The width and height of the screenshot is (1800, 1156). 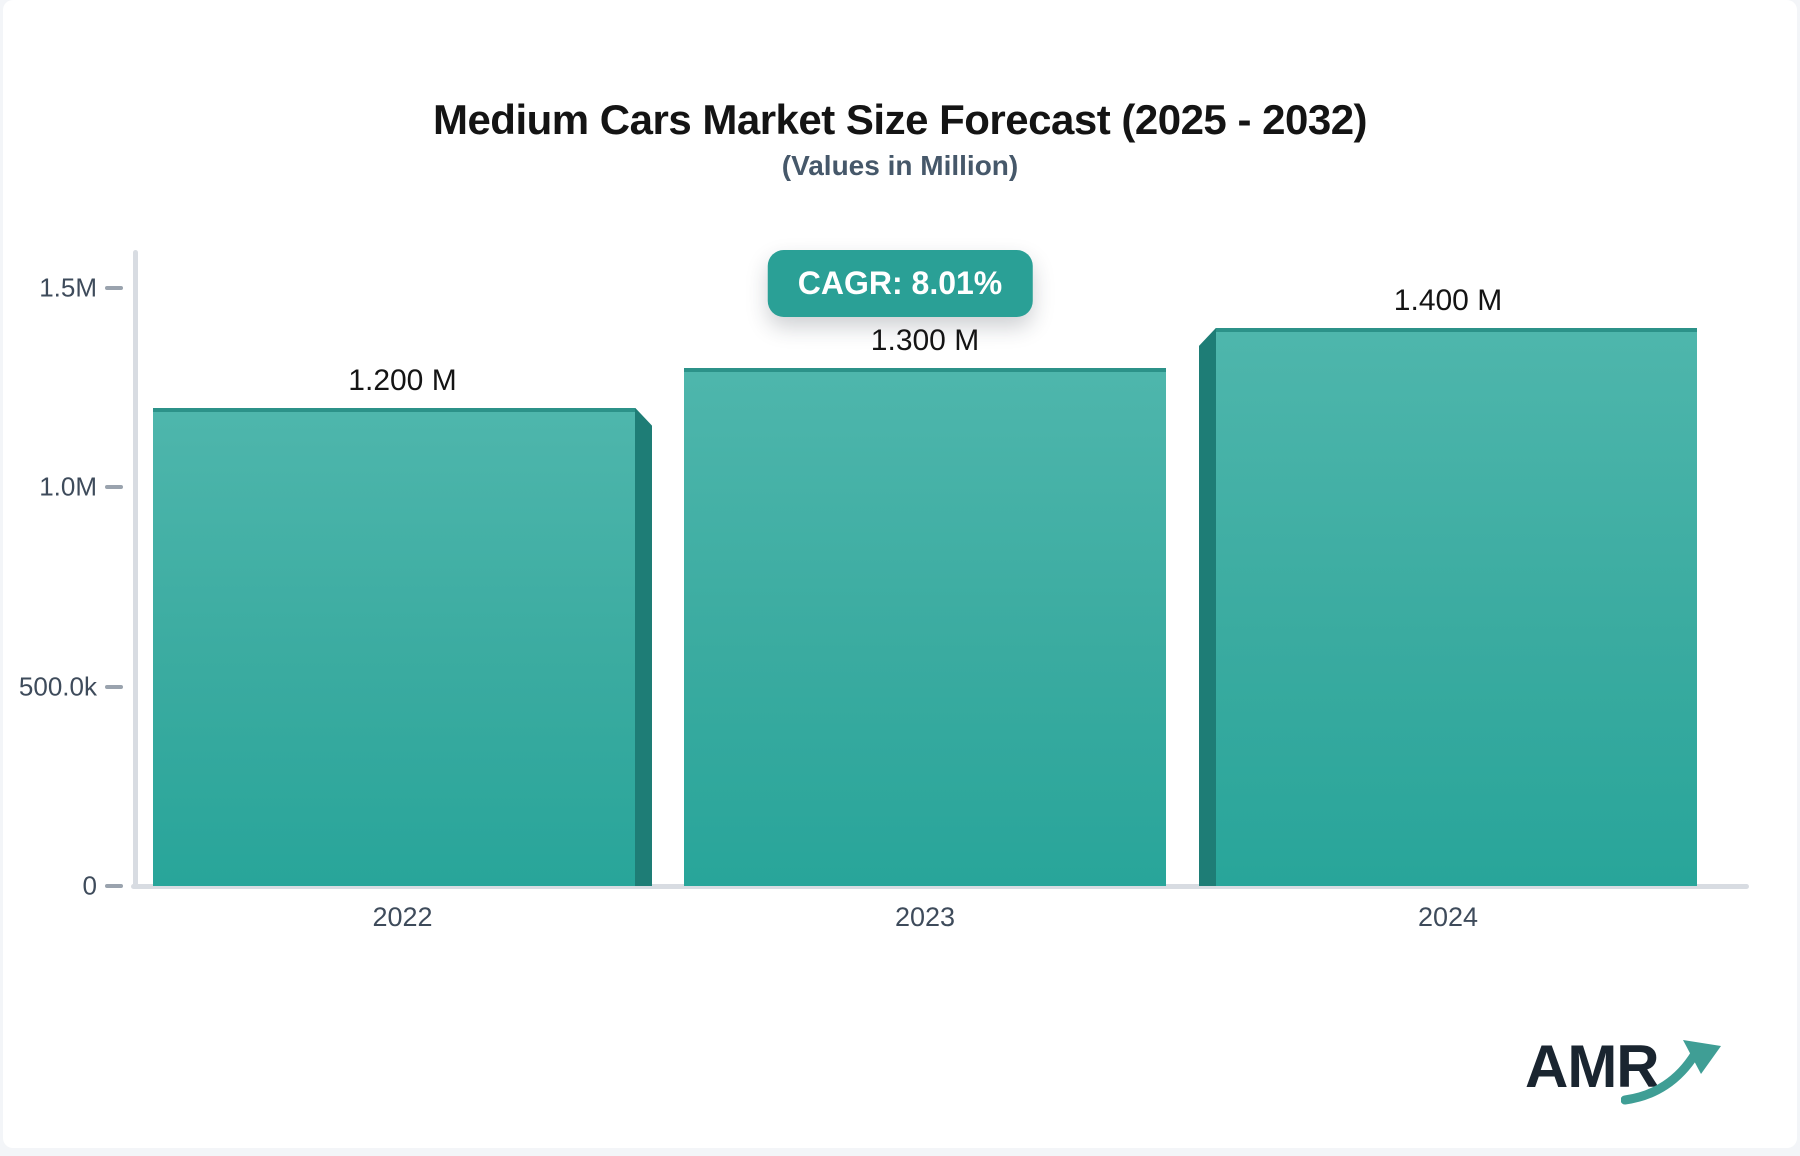 I want to click on bar-value-label: 1.300 M, so click(x=925, y=340).